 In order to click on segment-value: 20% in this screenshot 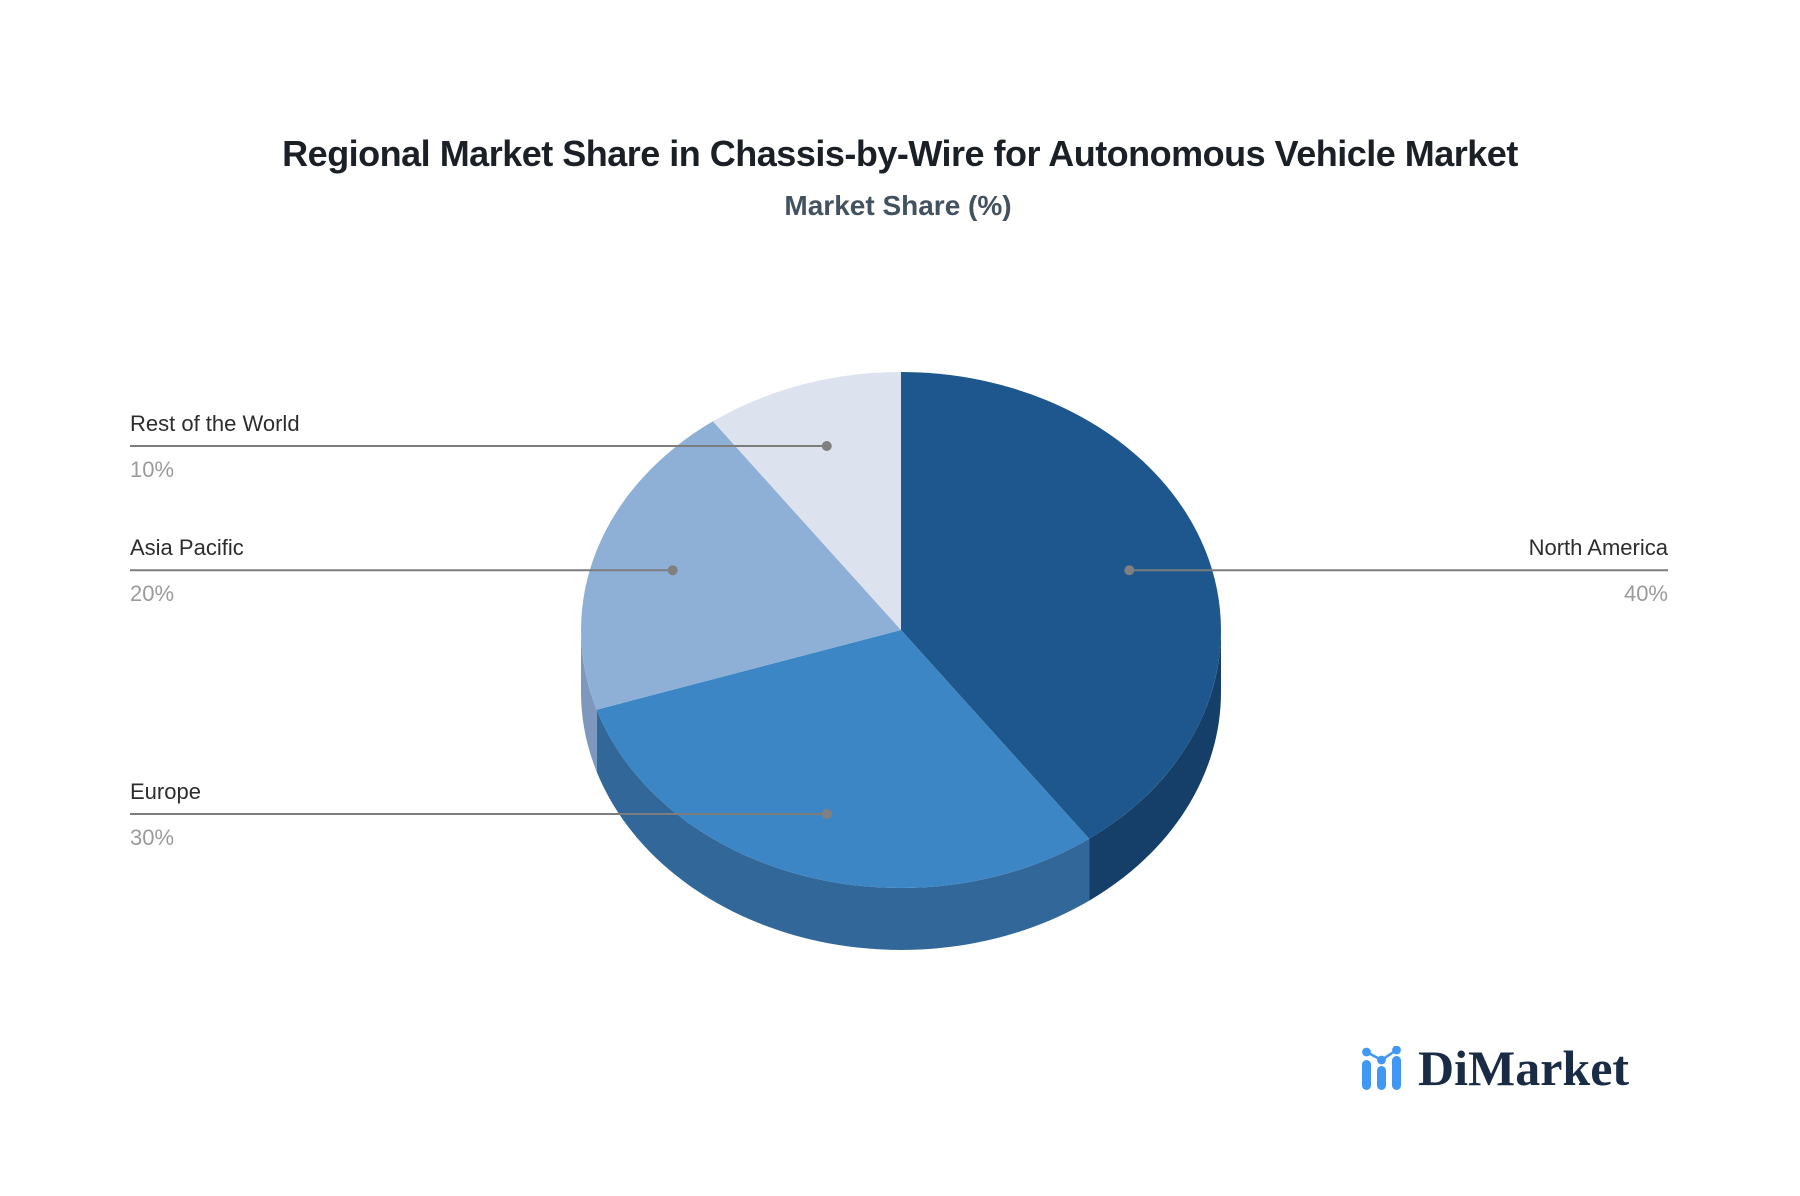, I will do `click(152, 594)`.